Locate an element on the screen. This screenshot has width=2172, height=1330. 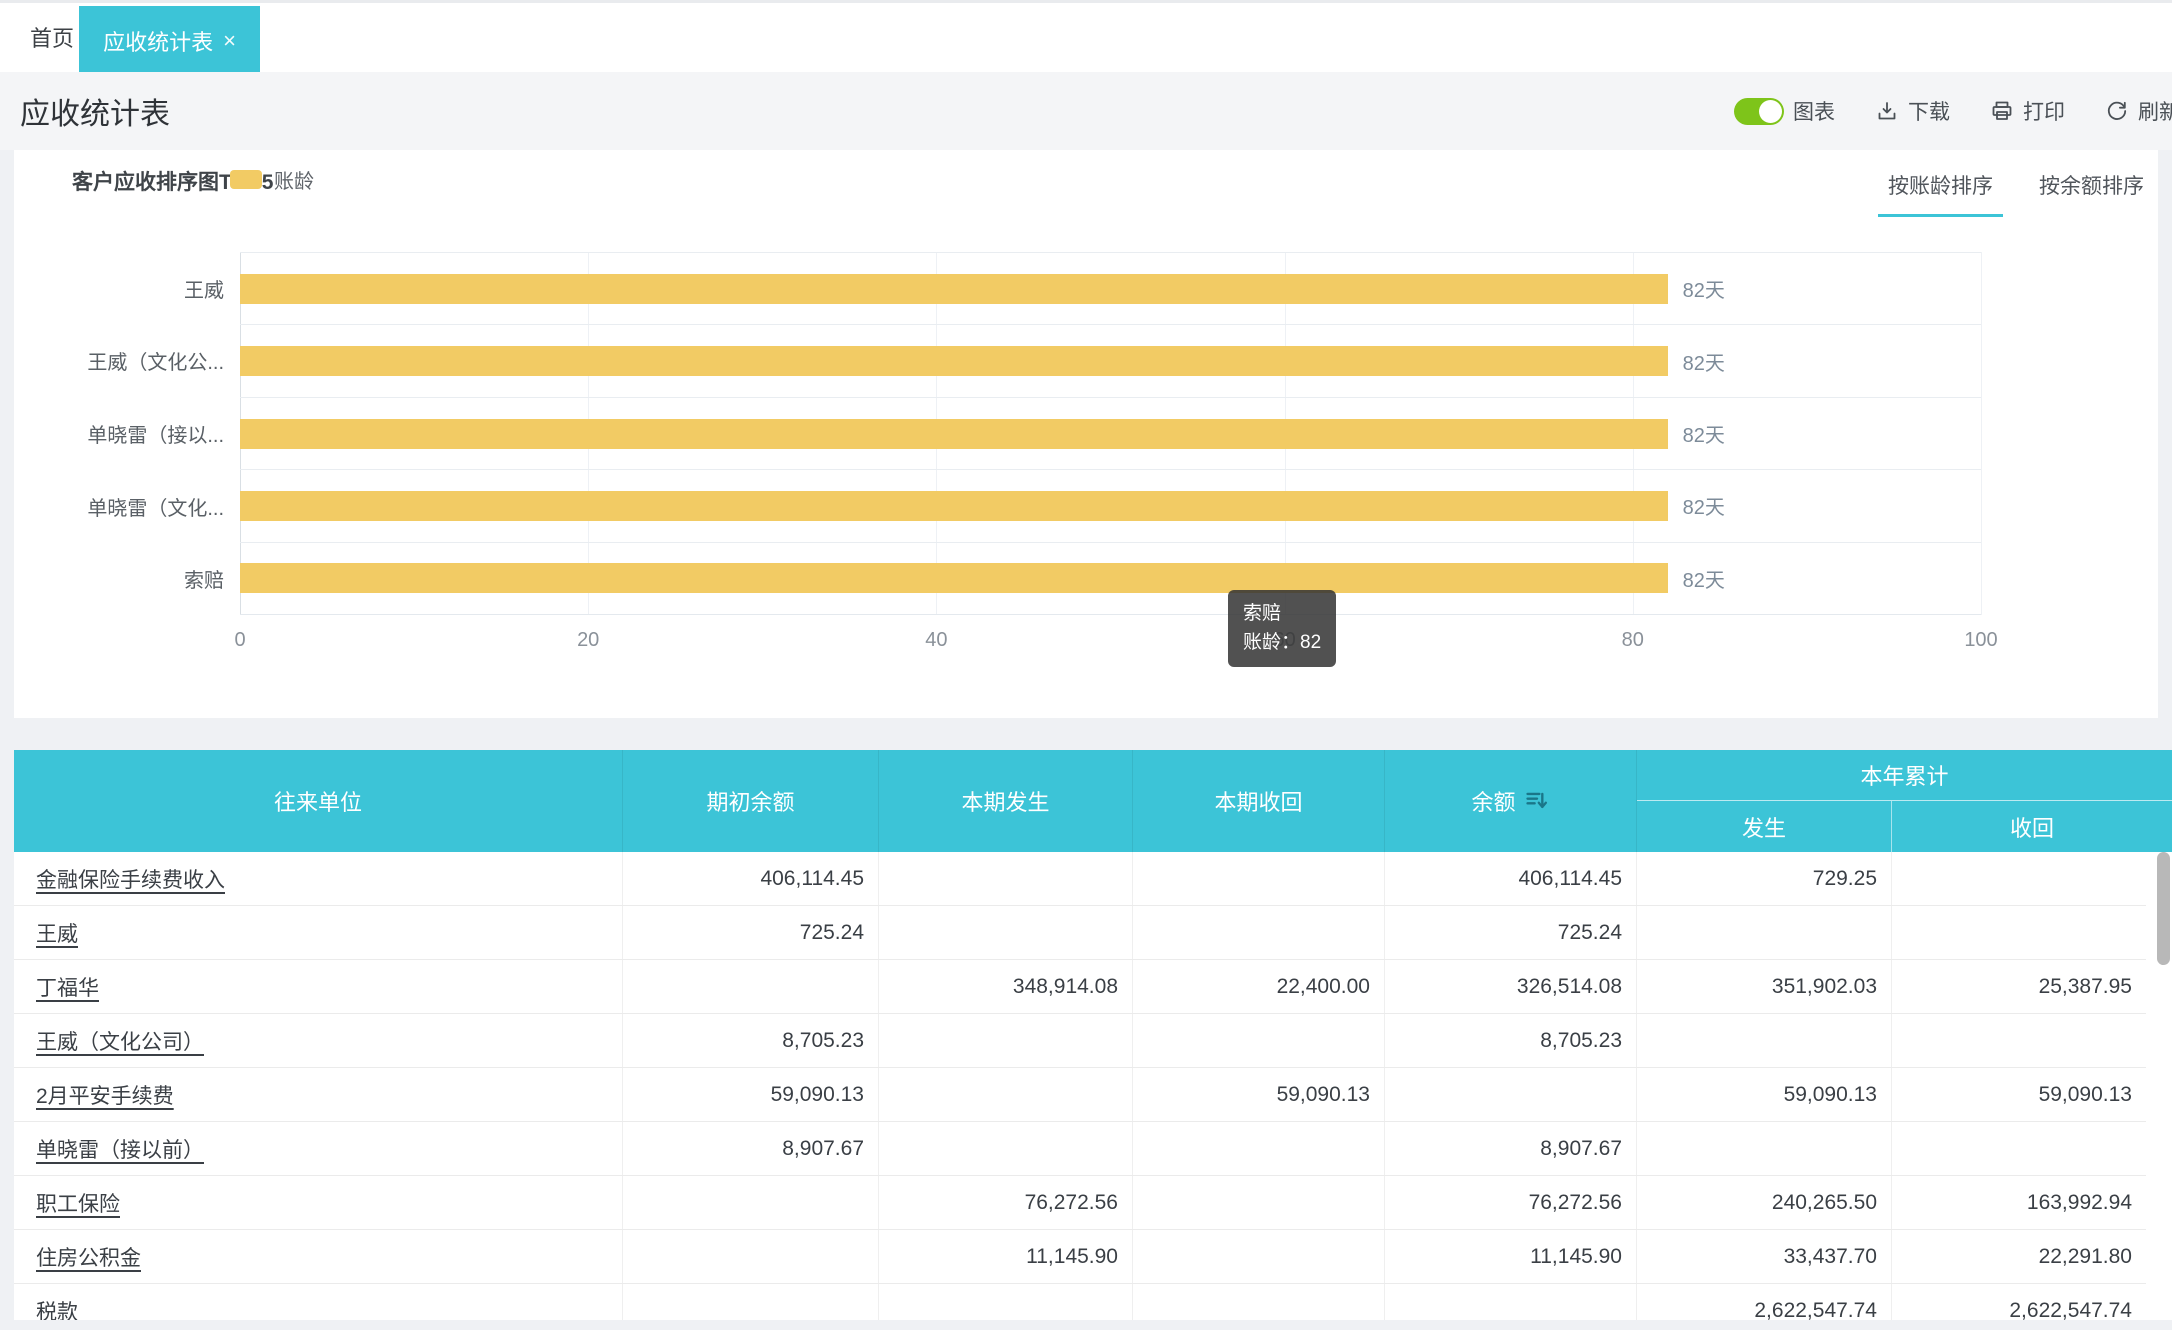
download-button: 下载 is located at coordinates (1912, 111).